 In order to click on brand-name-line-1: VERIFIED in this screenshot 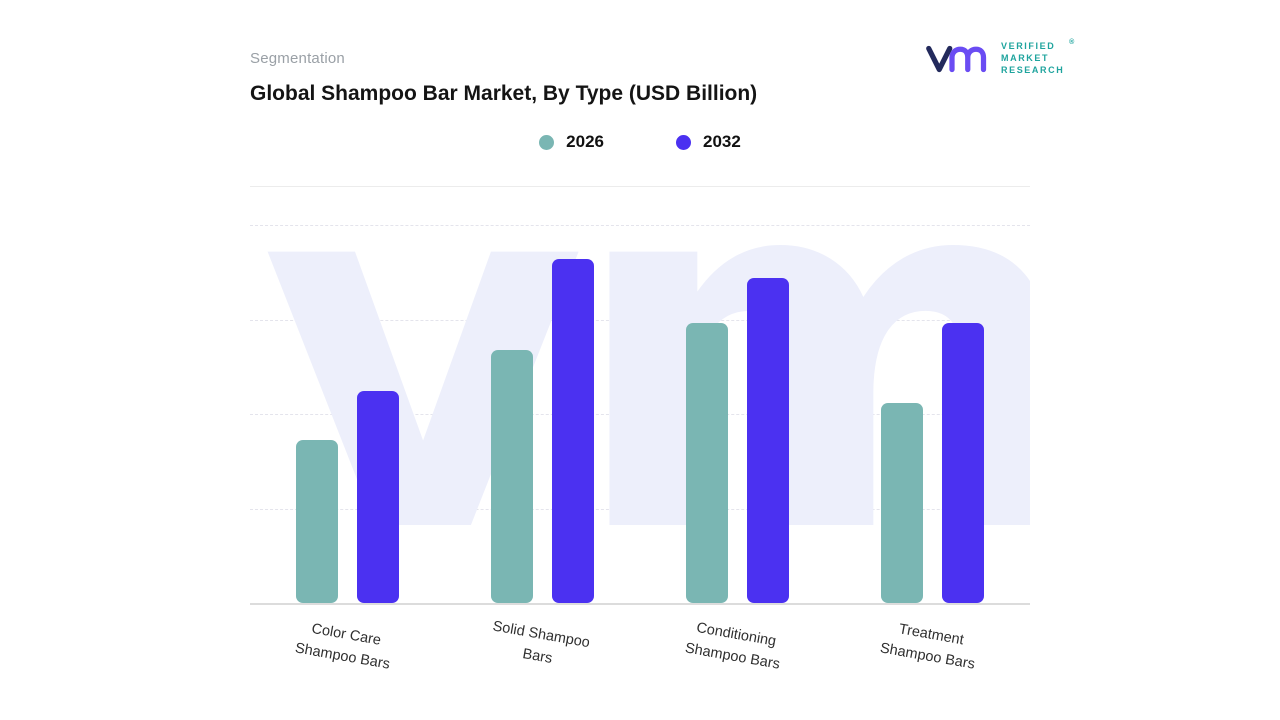, I will do `click(1028, 46)`.